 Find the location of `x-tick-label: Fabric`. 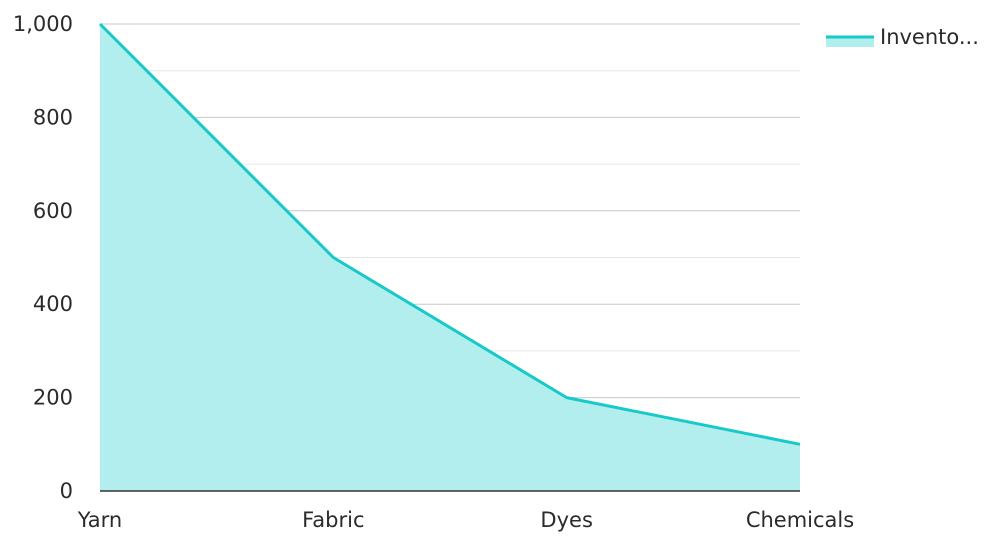

x-tick-label: Fabric is located at coordinates (333, 520).